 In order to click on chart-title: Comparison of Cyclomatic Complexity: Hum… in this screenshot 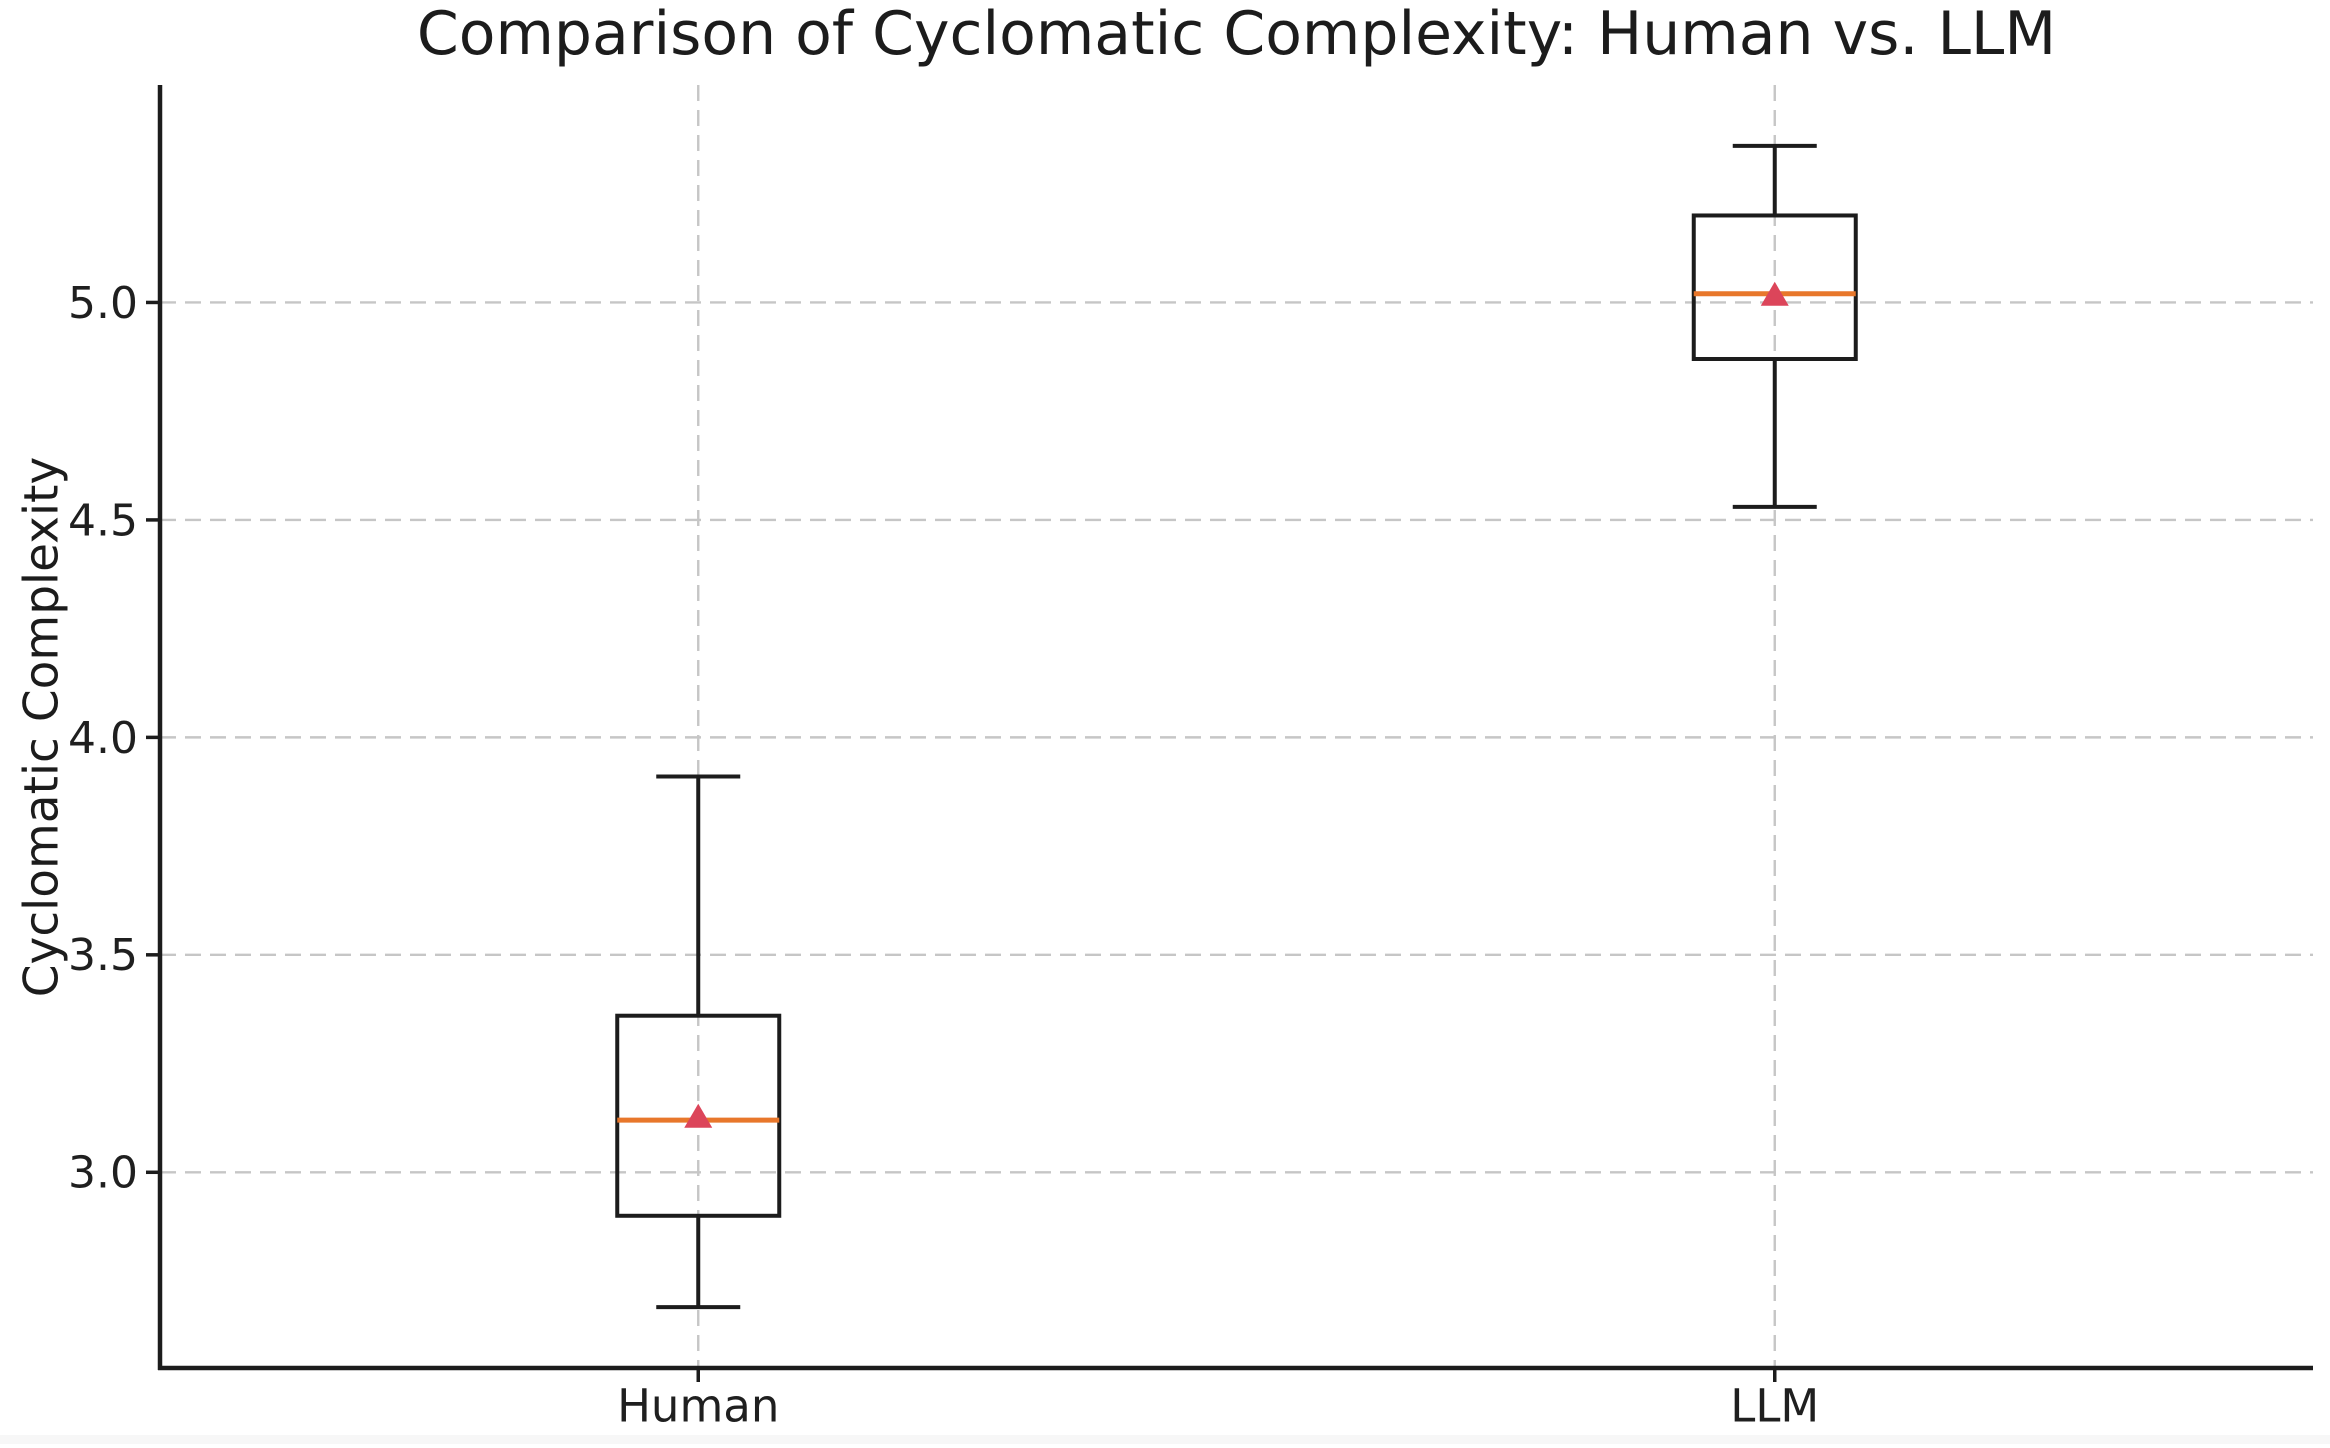, I will do `click(1236, 34)`.